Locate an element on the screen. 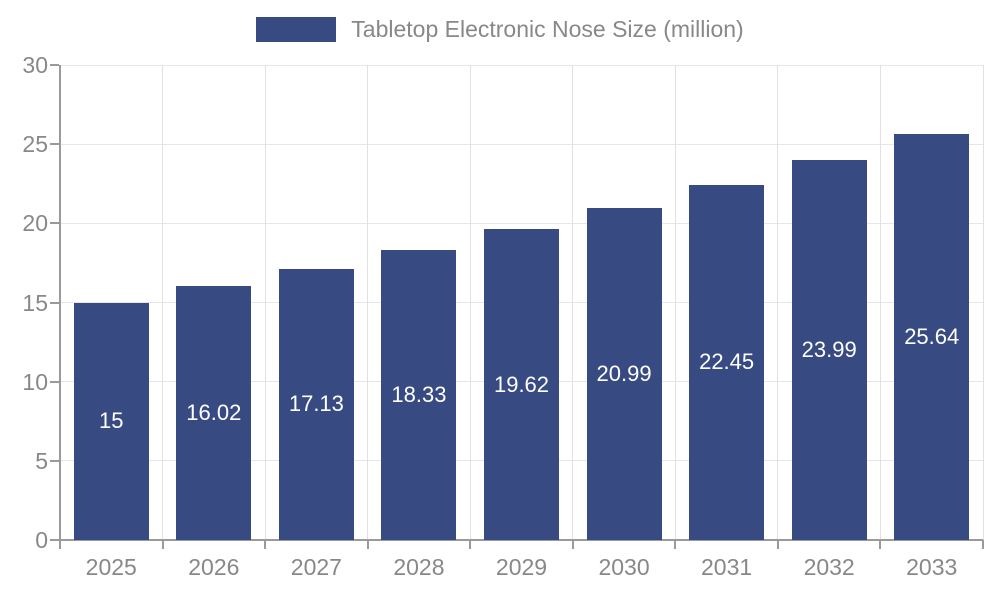  x-tick-label: 2033 is located at coordinates (932, 567).